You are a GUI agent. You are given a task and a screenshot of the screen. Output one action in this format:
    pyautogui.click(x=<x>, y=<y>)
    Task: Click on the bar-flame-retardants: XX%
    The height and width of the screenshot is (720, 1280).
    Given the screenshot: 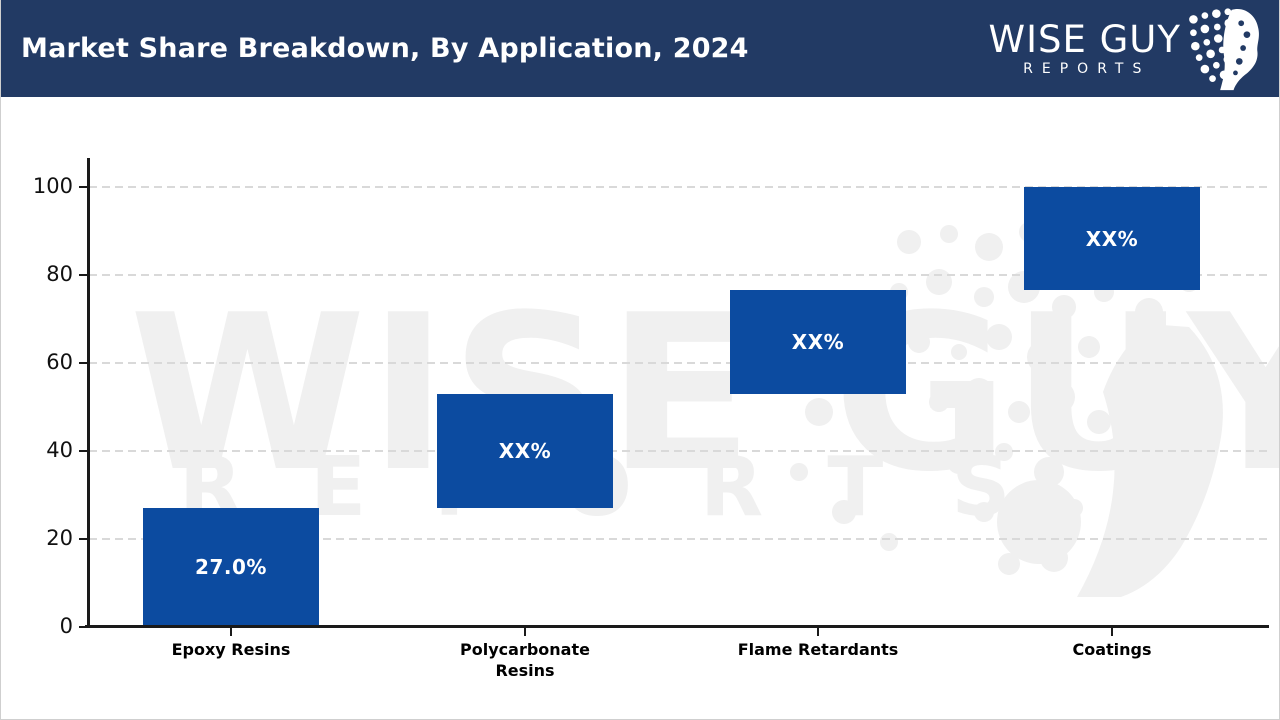 What is the action you would take?
    pyautogui.click(x=818, y=342)
    